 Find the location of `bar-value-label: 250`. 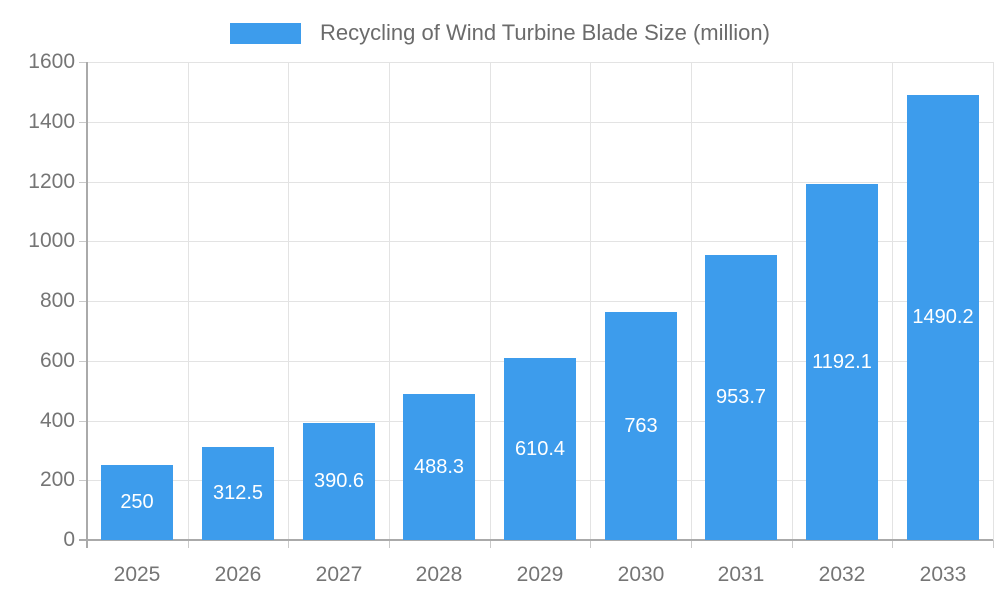

bar-value-label: 250 is located at coordinates (137, 502).